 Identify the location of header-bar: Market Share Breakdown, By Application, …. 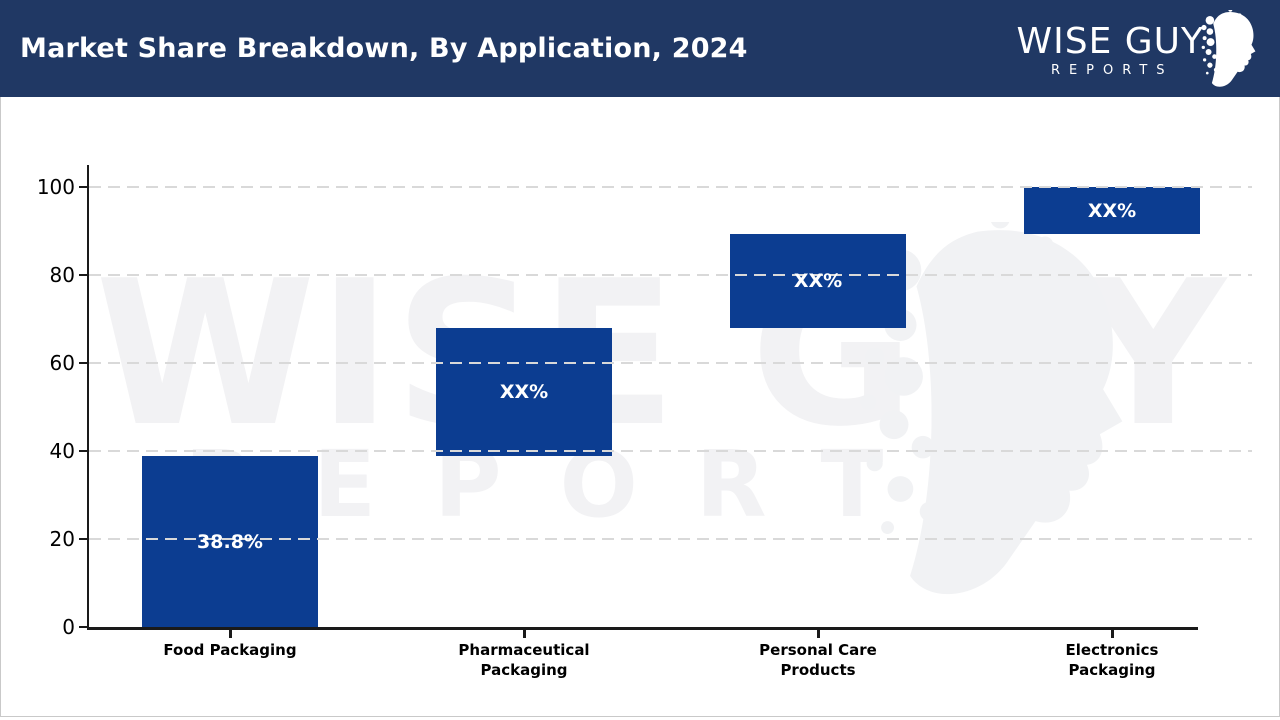
(640, 48).